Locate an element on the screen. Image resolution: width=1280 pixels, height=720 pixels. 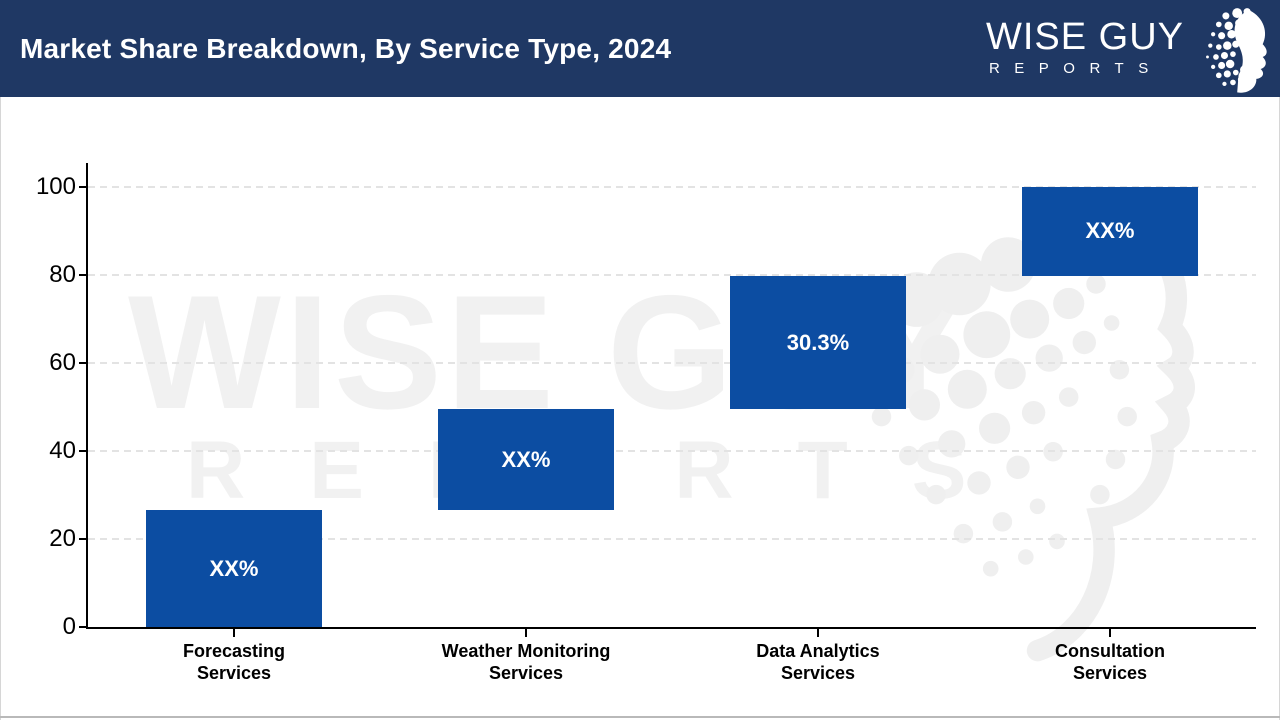
y-axis-line is located at coordinates (87, 396).